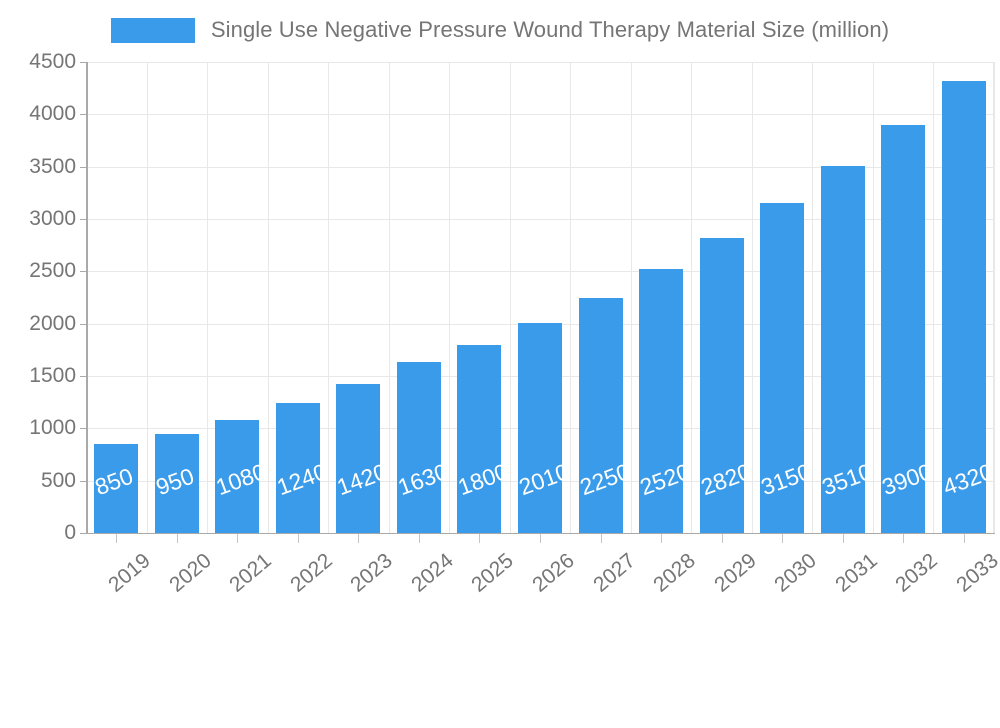 This screenshot has width=1000, height=728. Describe the element at coordinates (907, 479) in the screenshot. I see `bar-value-label: 3900` at that location.